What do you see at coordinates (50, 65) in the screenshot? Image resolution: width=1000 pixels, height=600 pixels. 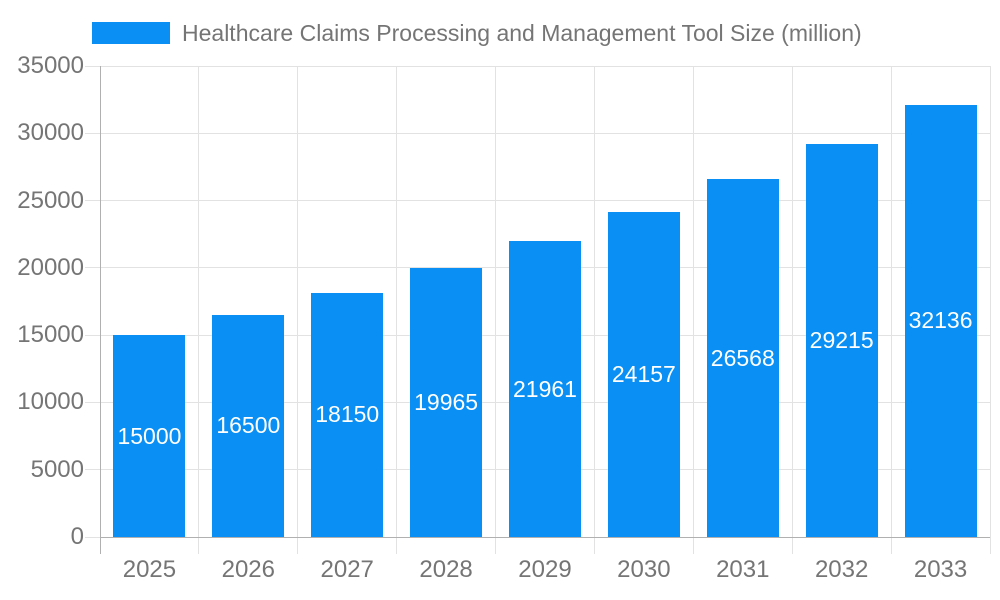 I see `y-tick-label: 35000` at bounding box center [50, 65].